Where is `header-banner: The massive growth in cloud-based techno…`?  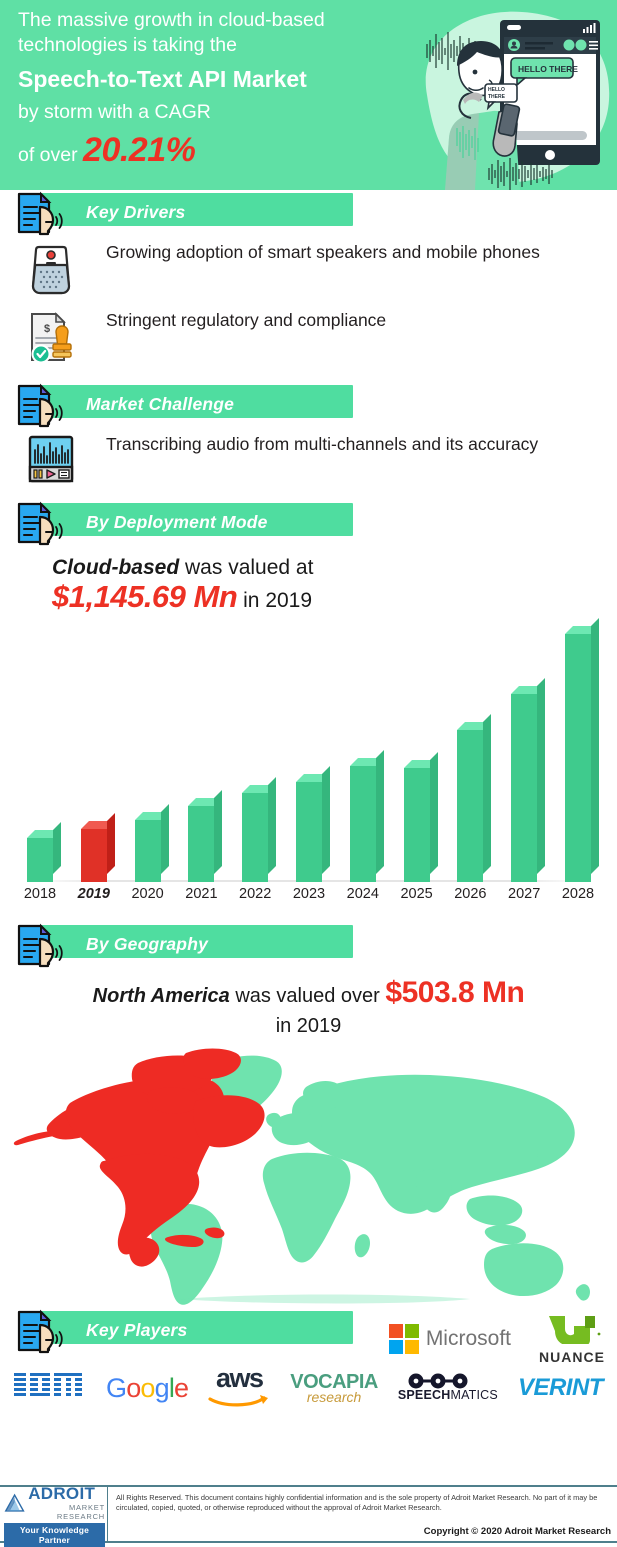 header-banner: The massive growth in cloud-based techno… is located at coordinates (308, 95).